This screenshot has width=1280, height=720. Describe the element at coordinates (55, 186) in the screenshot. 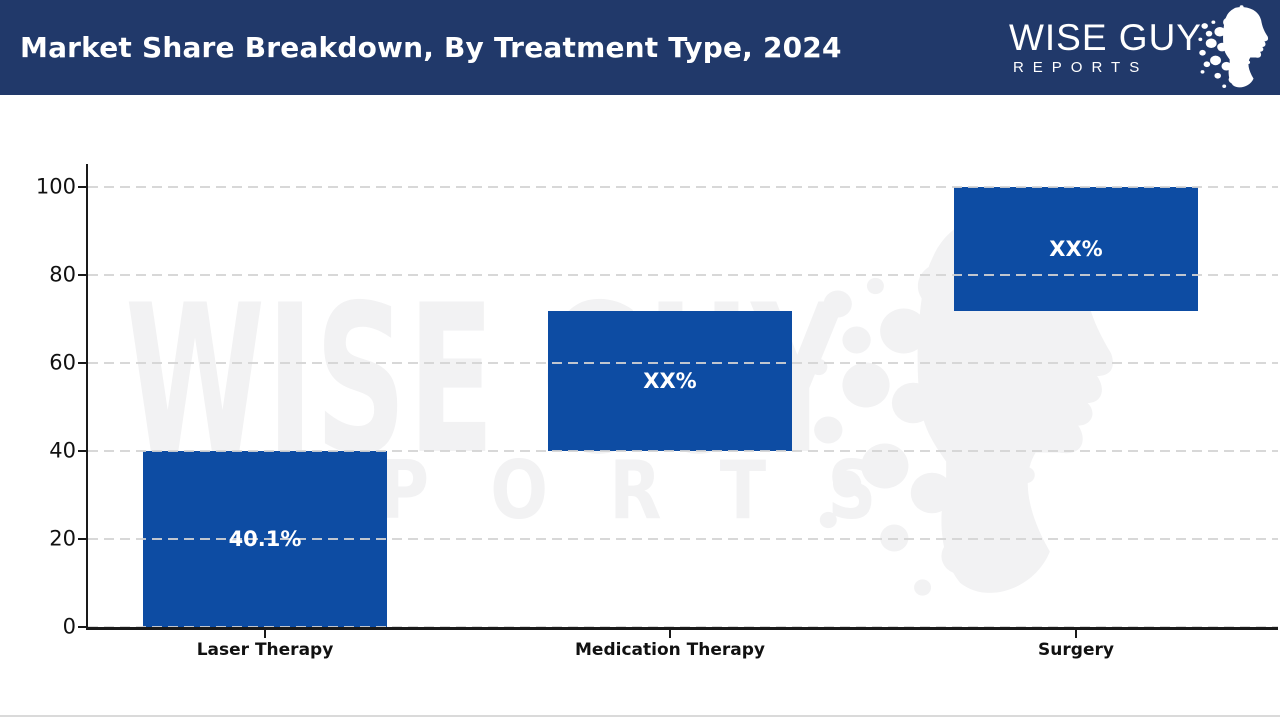

I see `y-axis-tick-label: 100` at that location.